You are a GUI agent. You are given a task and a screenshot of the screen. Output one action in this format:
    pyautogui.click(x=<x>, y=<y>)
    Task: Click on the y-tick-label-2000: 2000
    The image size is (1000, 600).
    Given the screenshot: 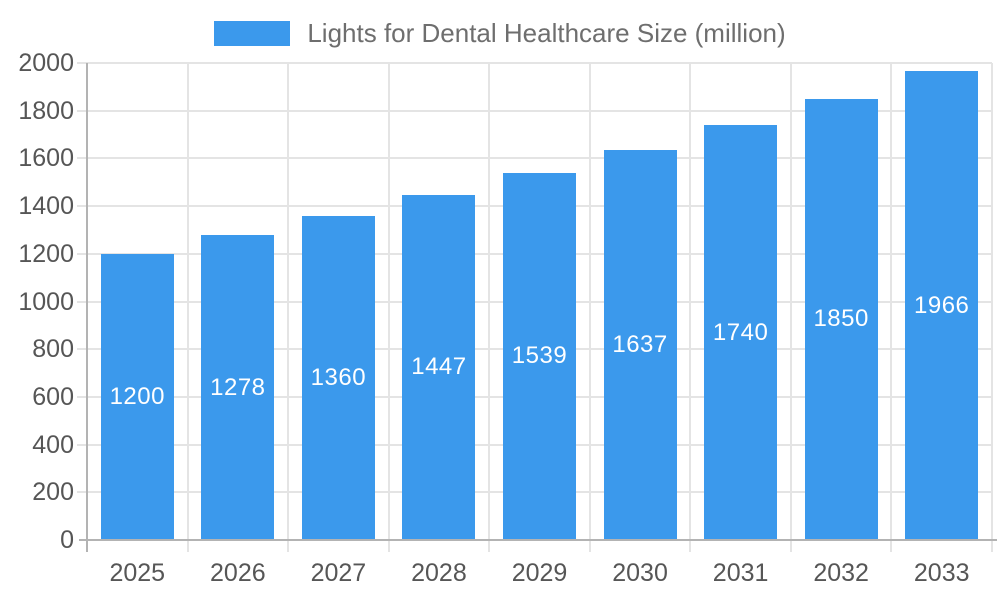 What is the action you would take?
    pyautogui.click(x=46, y=63)
    